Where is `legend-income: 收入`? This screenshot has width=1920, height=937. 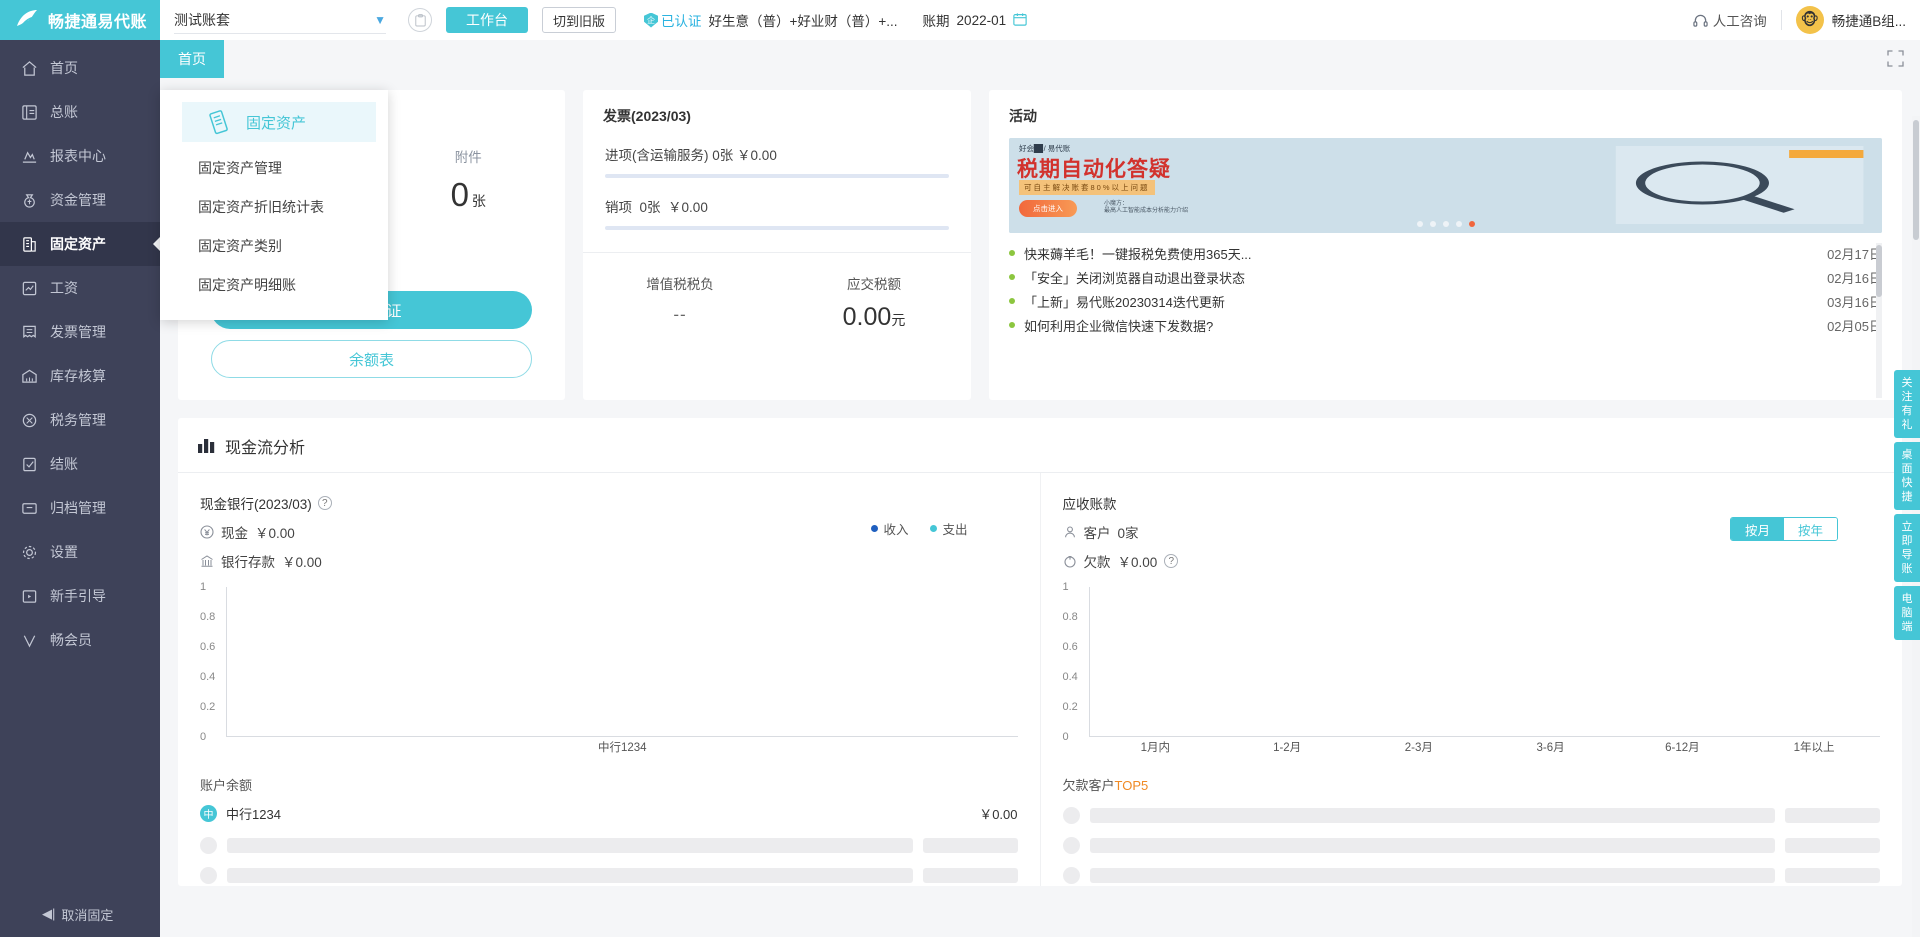 legend-income: 收入 is located at coordinates (889, 528).